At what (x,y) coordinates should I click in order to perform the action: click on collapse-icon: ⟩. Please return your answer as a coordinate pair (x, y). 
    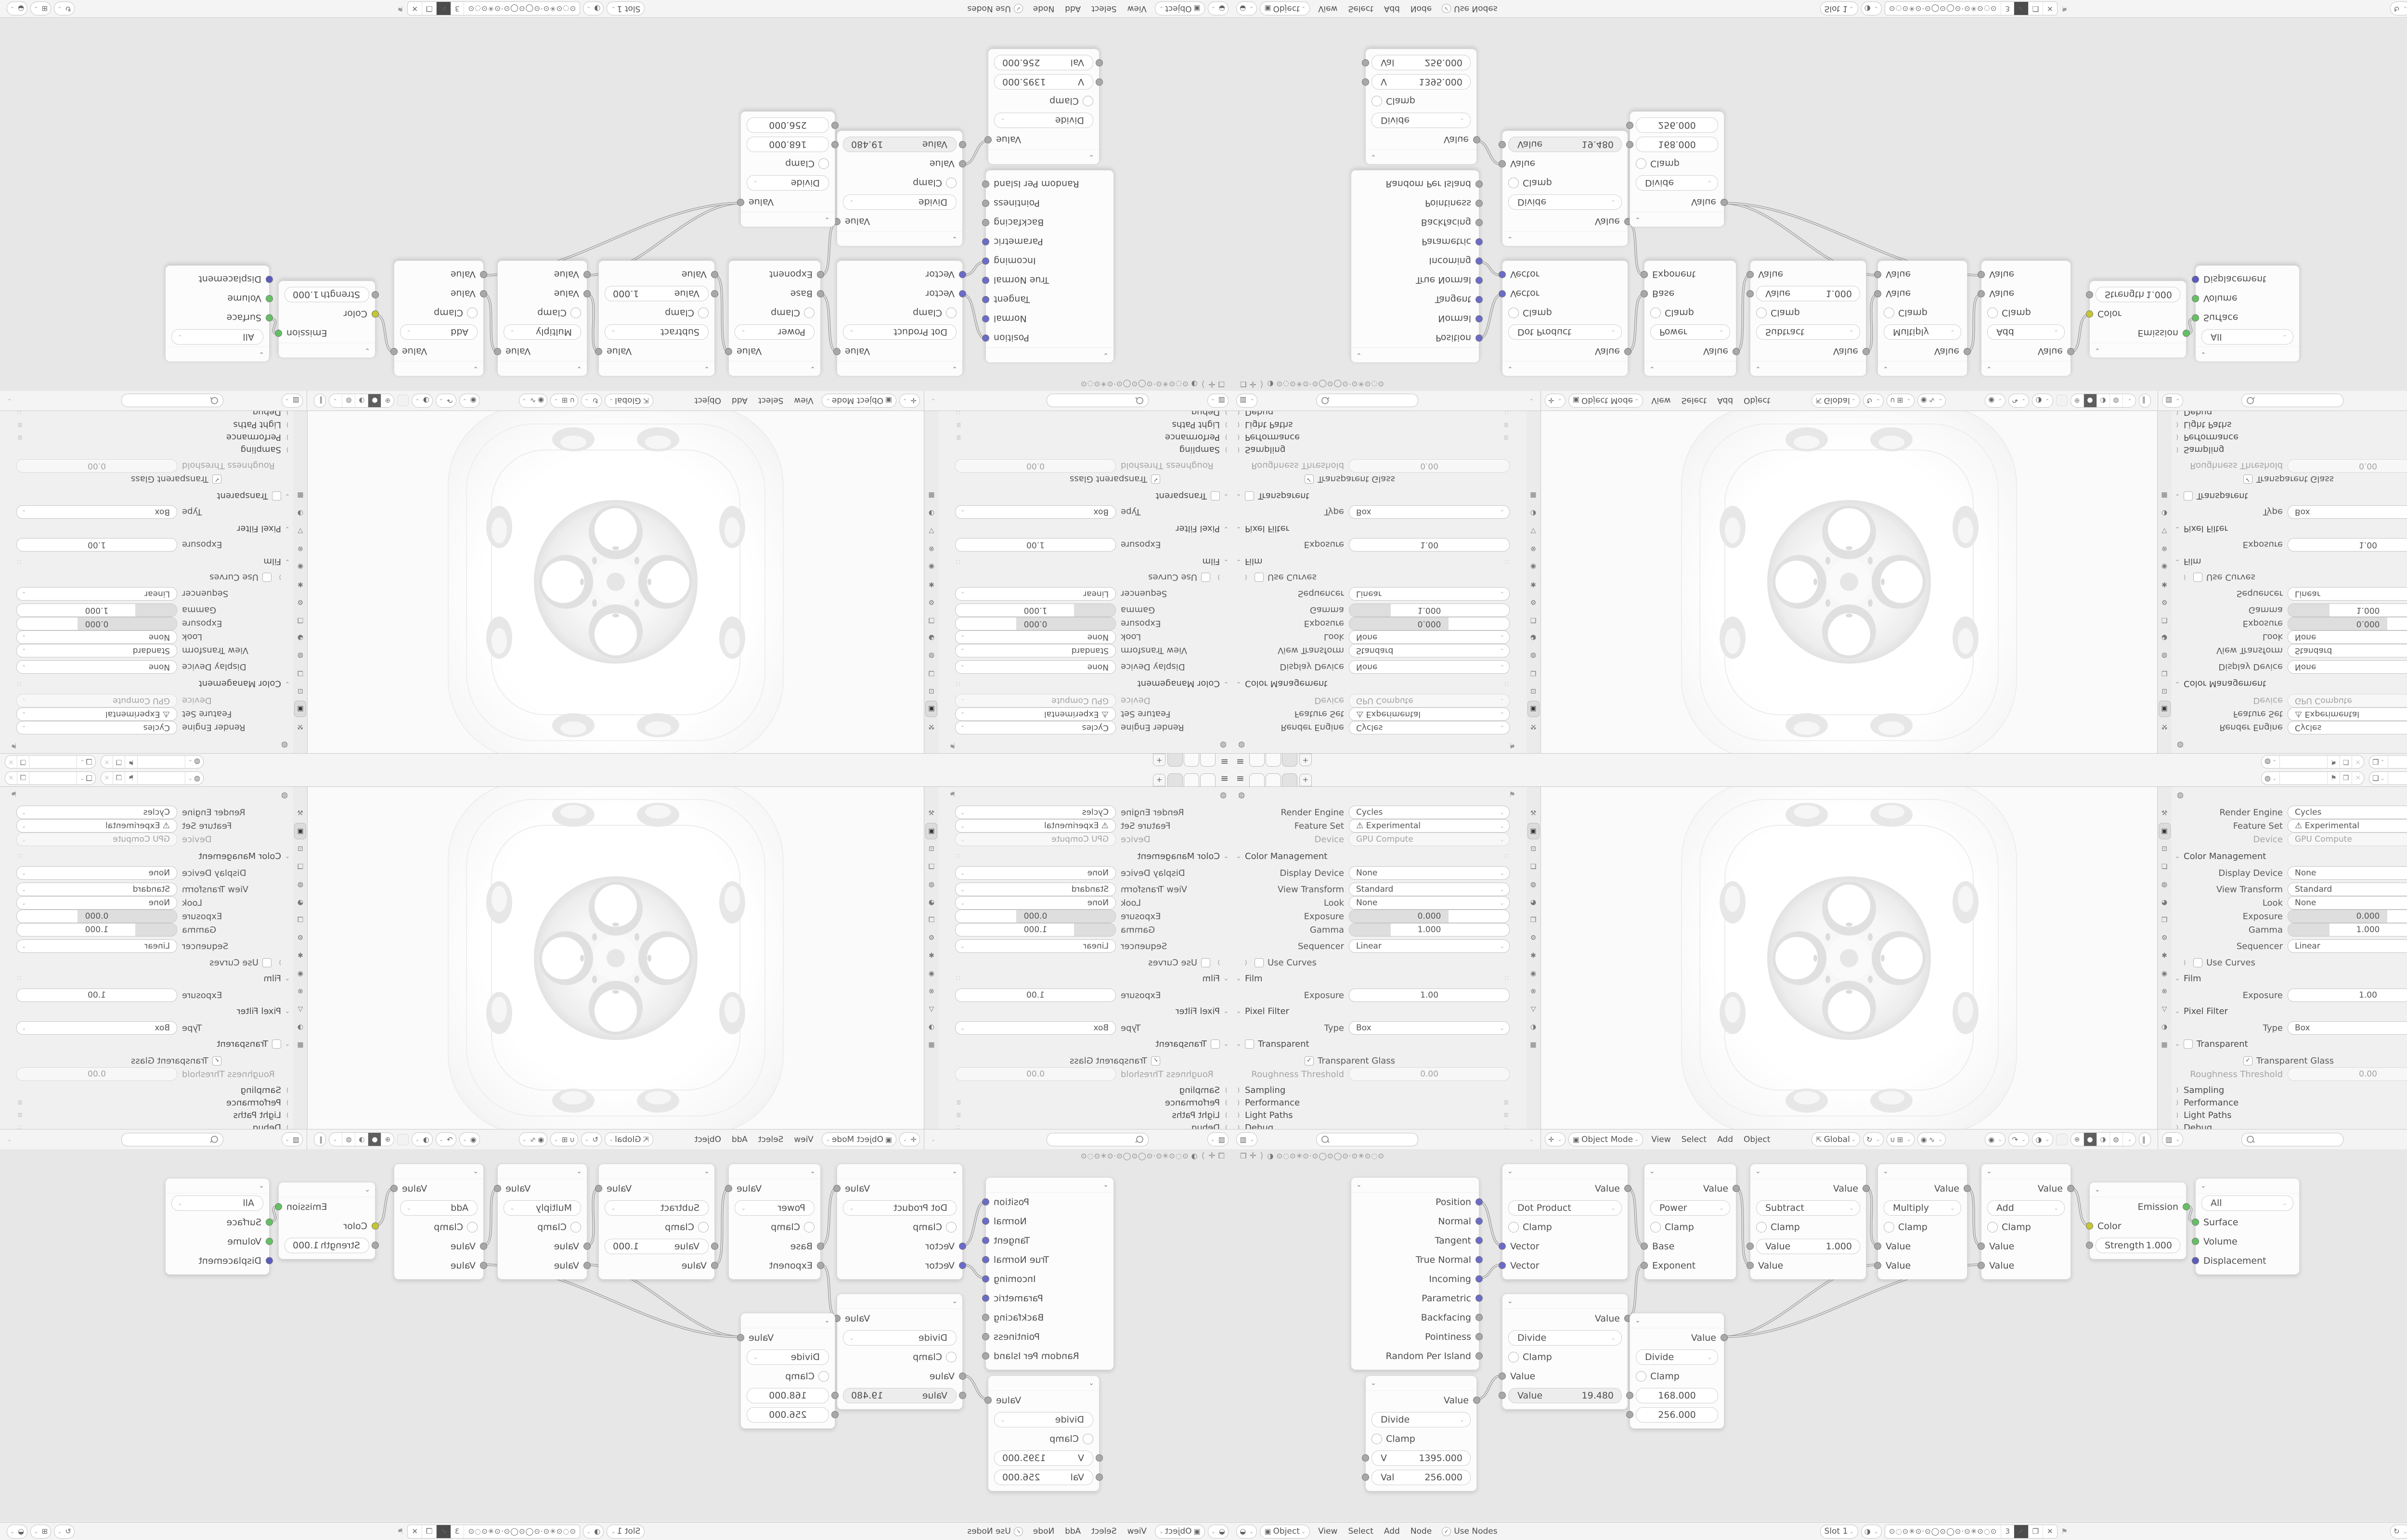
    Looking at the image, I should click on (2185, 962).